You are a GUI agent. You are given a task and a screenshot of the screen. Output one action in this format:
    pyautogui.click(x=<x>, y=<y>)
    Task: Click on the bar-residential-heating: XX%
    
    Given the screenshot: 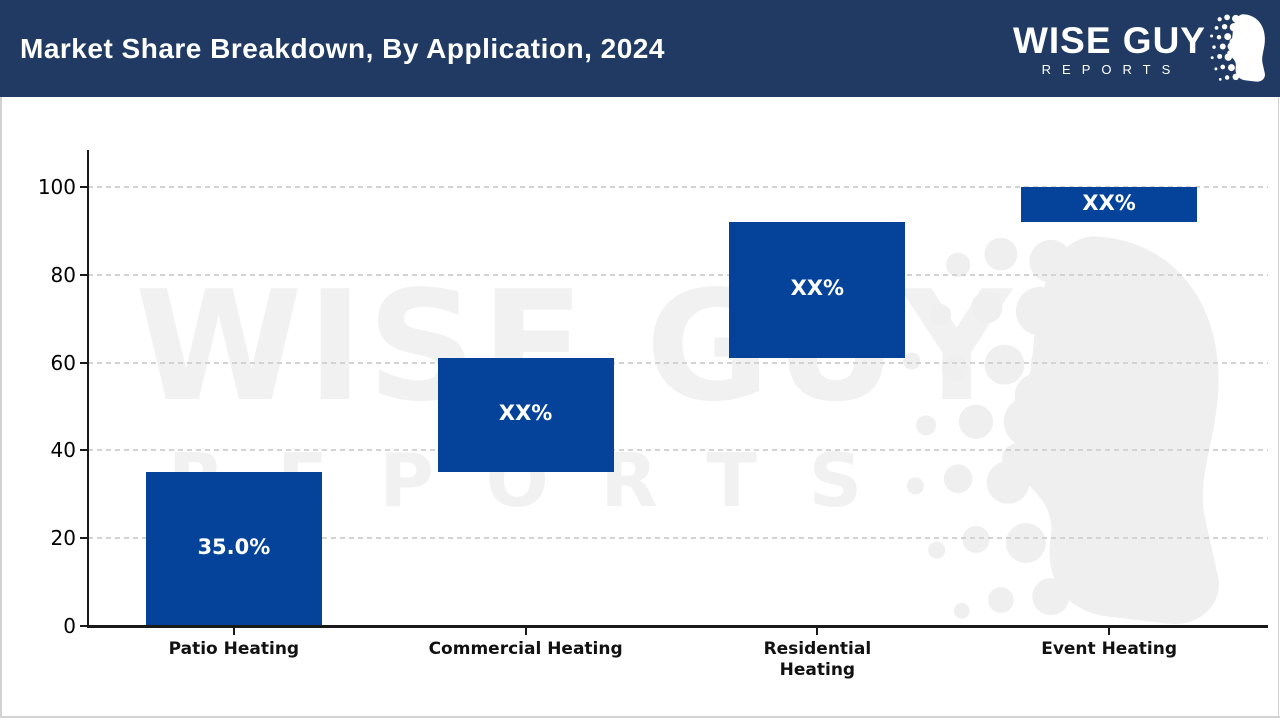 What is the action you would take?
    pyautogui.click(x=817, y=290)
    